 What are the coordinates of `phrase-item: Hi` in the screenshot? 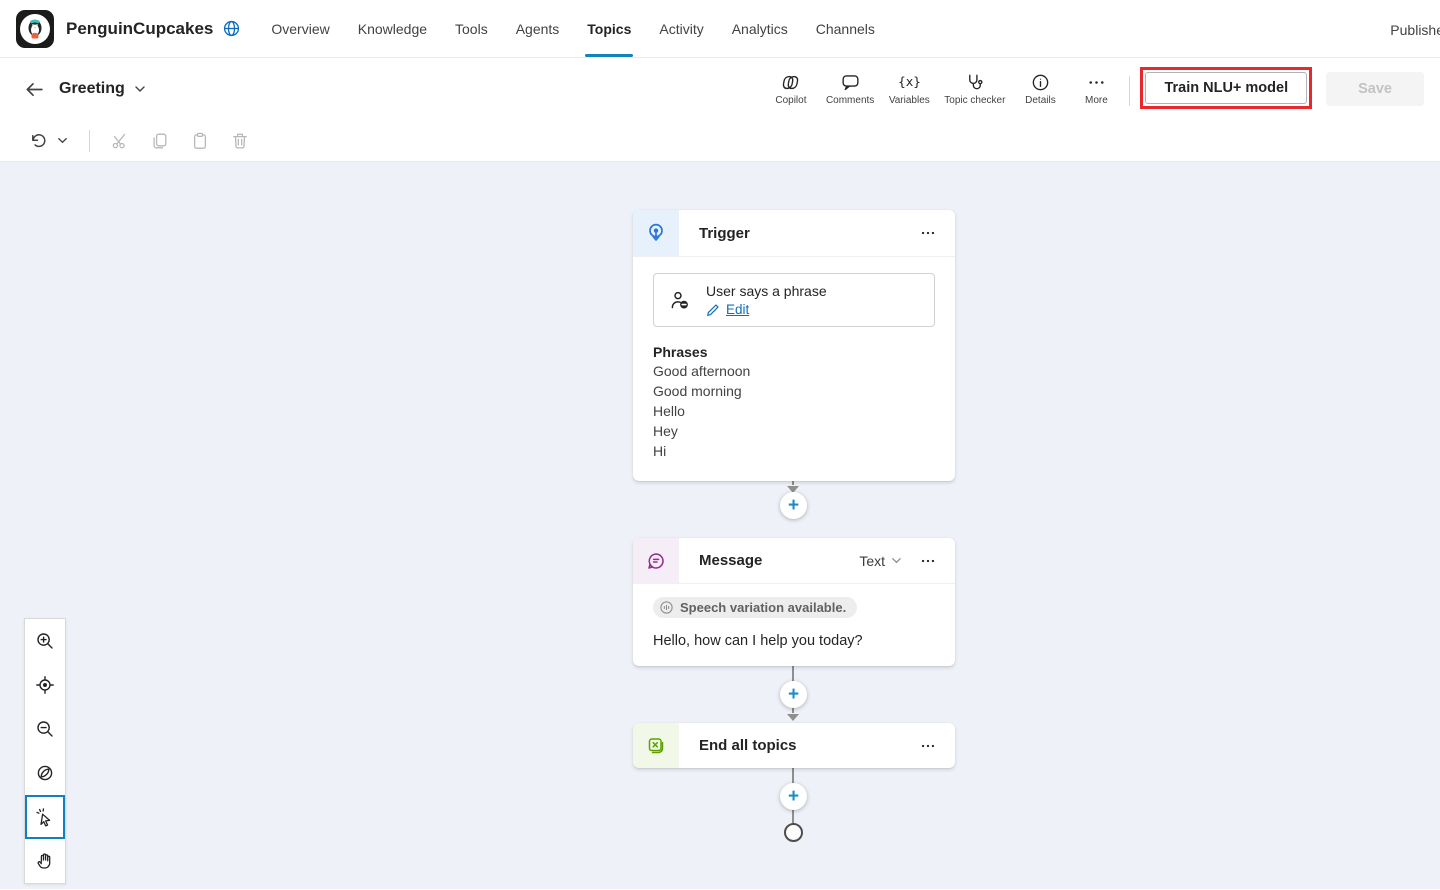 It's located at (660, 451).